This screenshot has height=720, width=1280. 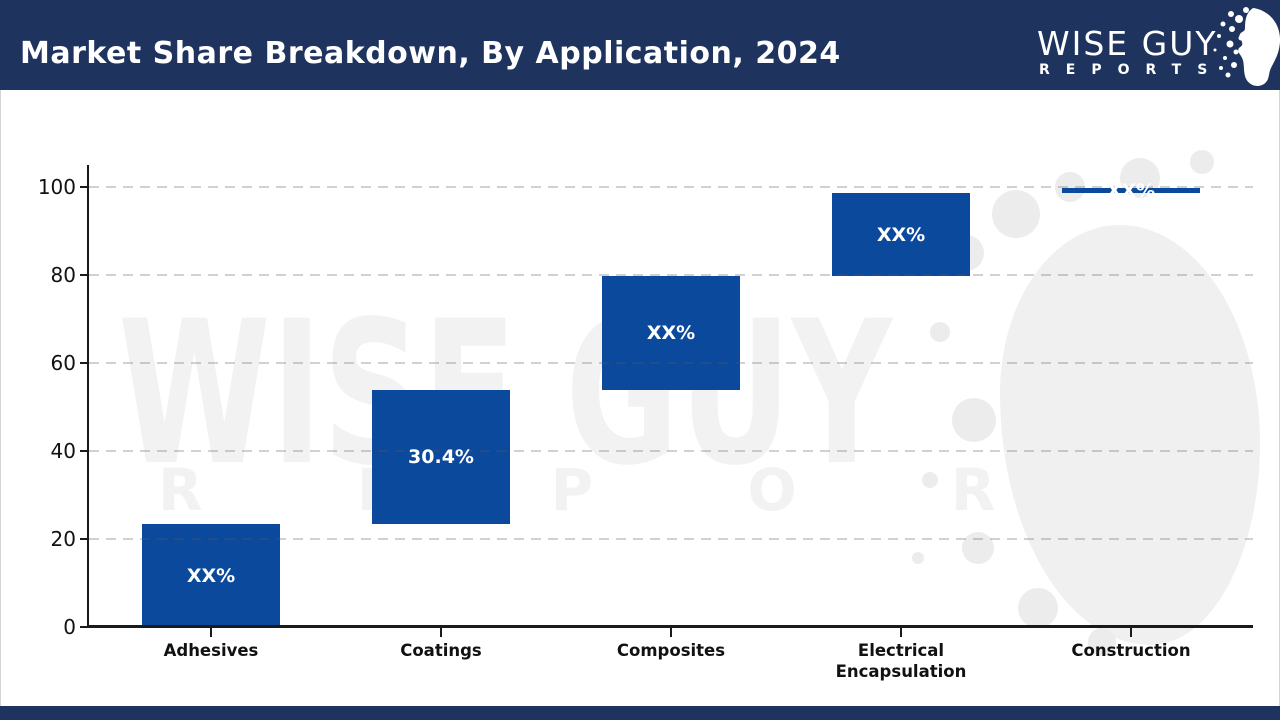 I want to click on x-category-label: Composites, so click(x=671, y=650).